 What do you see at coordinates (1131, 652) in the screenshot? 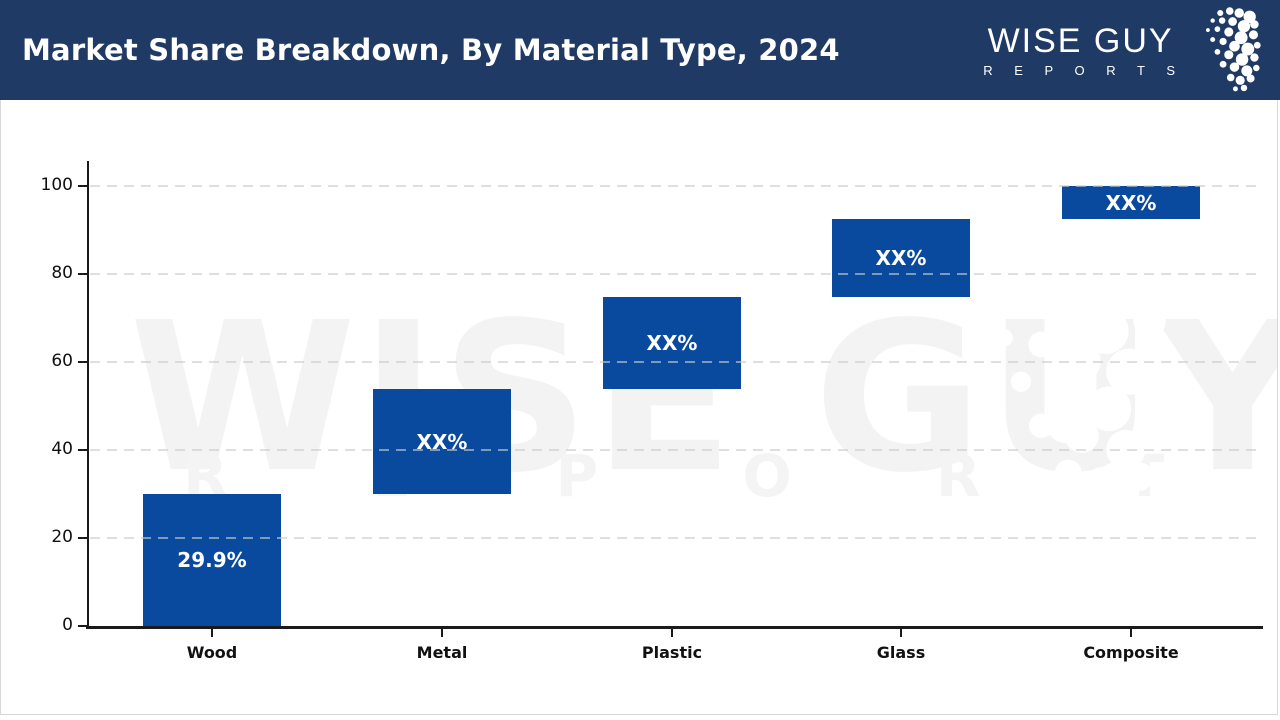
I see `x-axis-label-composite: Composite` at bounding box center [1131, 652].